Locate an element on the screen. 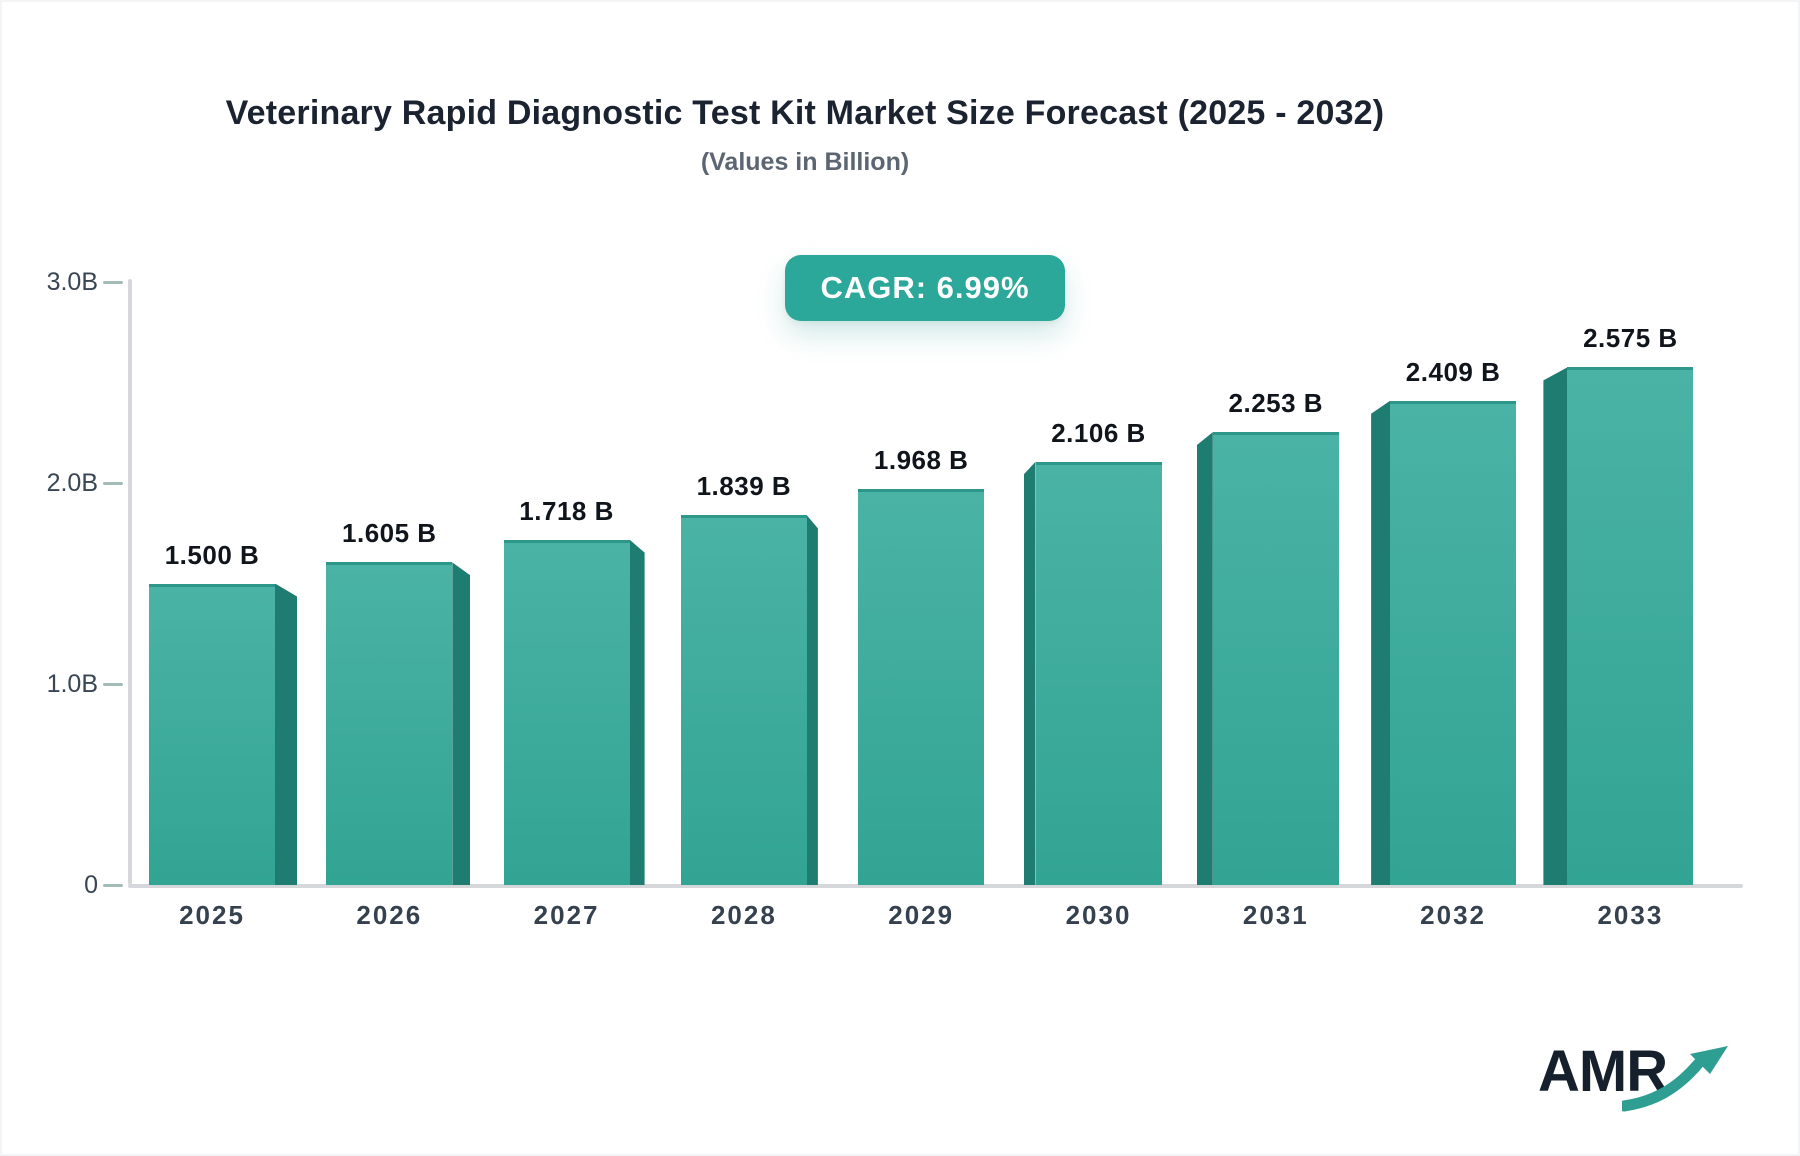 Image resolution: width=1800 pixels, height=1156 pixels. y-tick-label: 1.0B is located at coordinates (72, 684).